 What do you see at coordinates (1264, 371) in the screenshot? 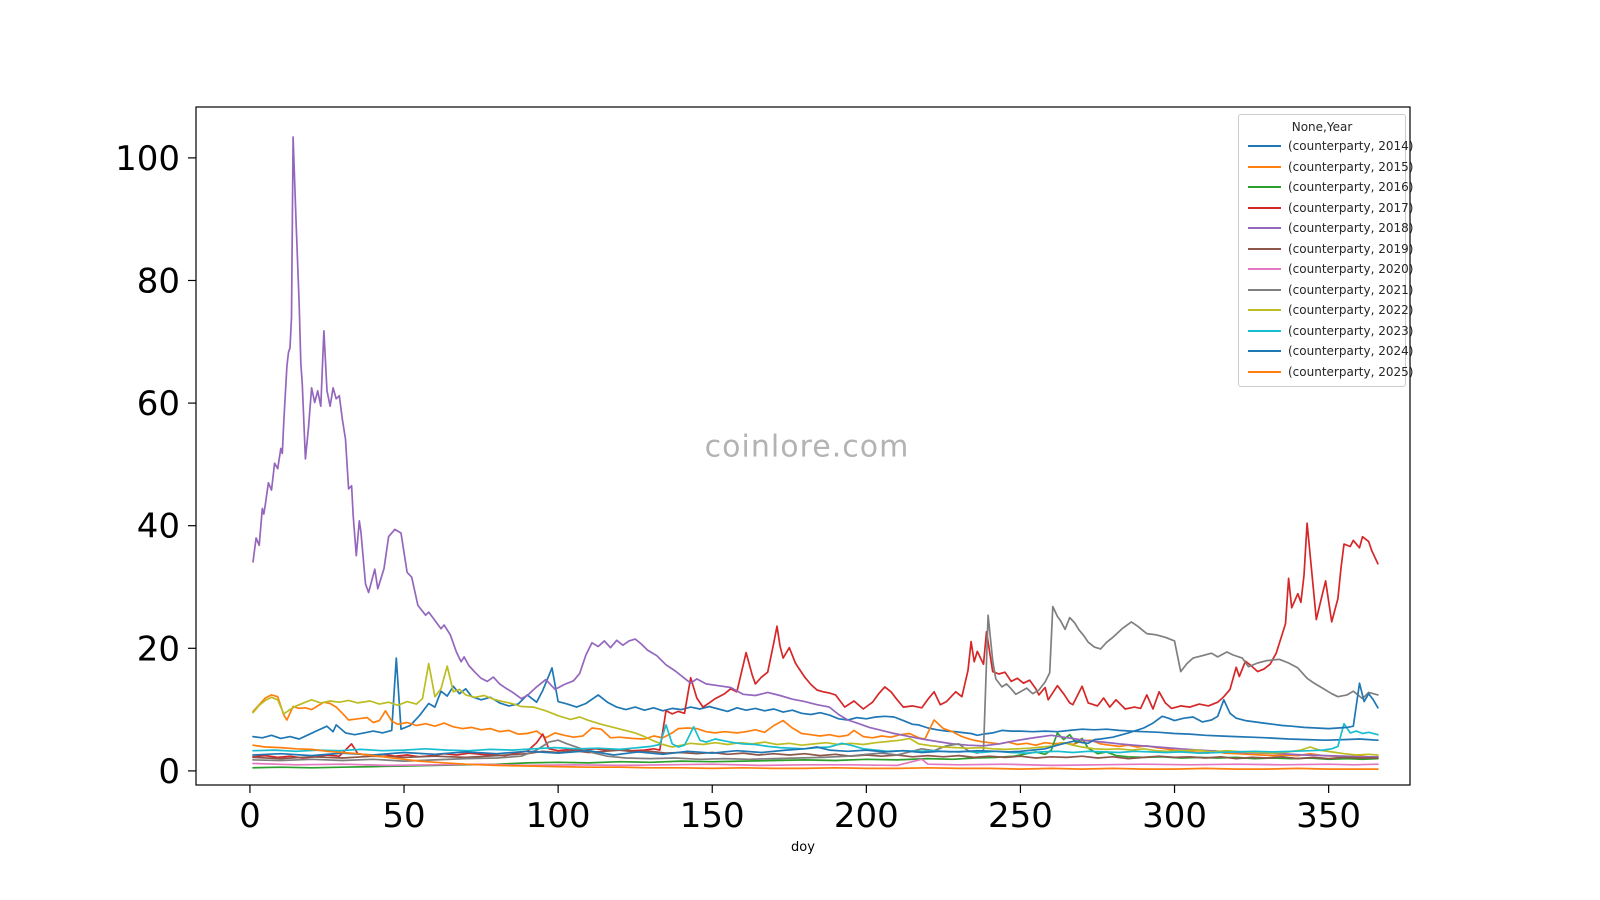
I see `legend-swatch-2025` at bounding box center [1264, 371].